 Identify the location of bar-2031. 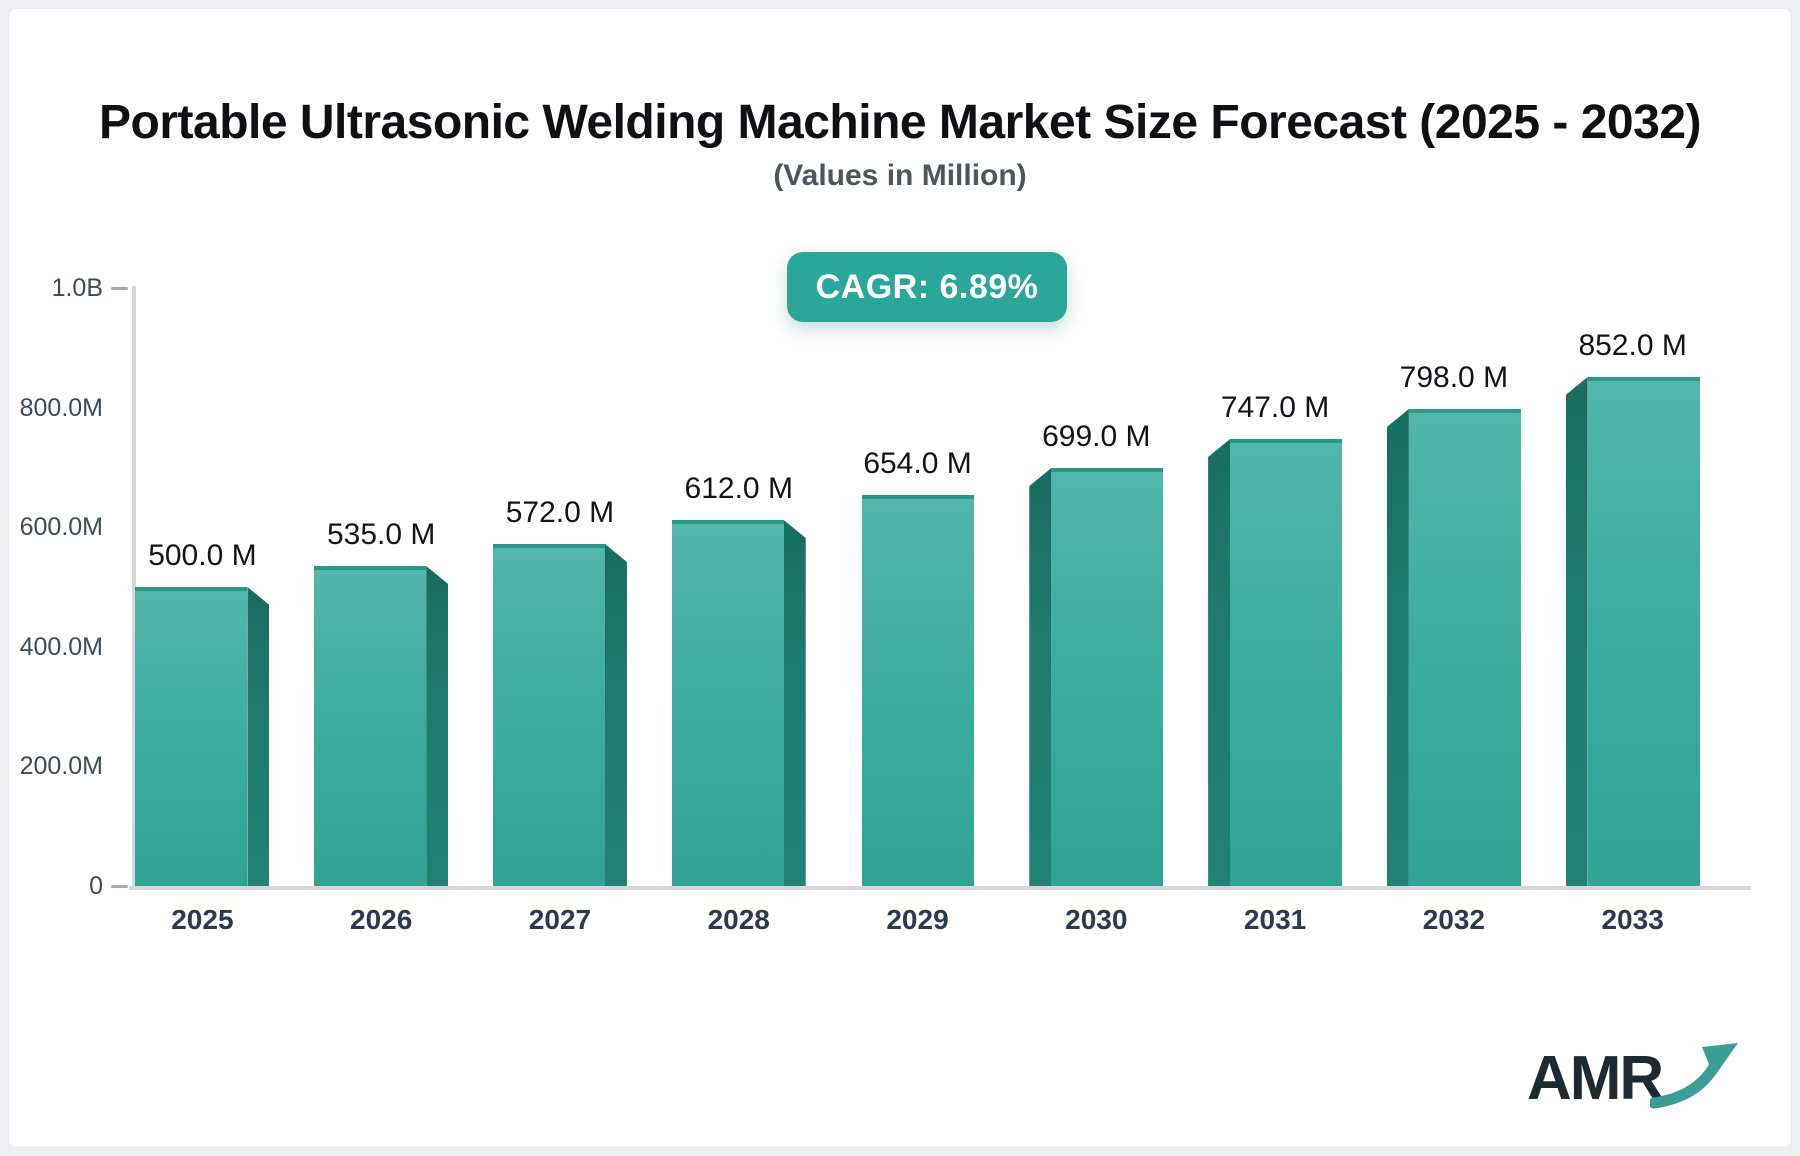
(1286, 662).